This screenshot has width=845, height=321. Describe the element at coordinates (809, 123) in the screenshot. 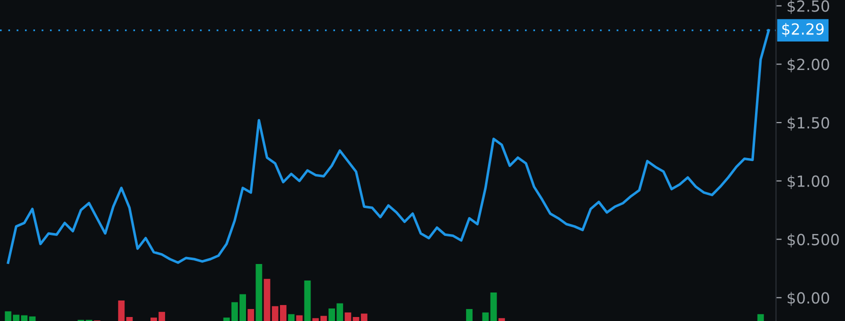

I see `y-tick-label: $1.50` at that location.